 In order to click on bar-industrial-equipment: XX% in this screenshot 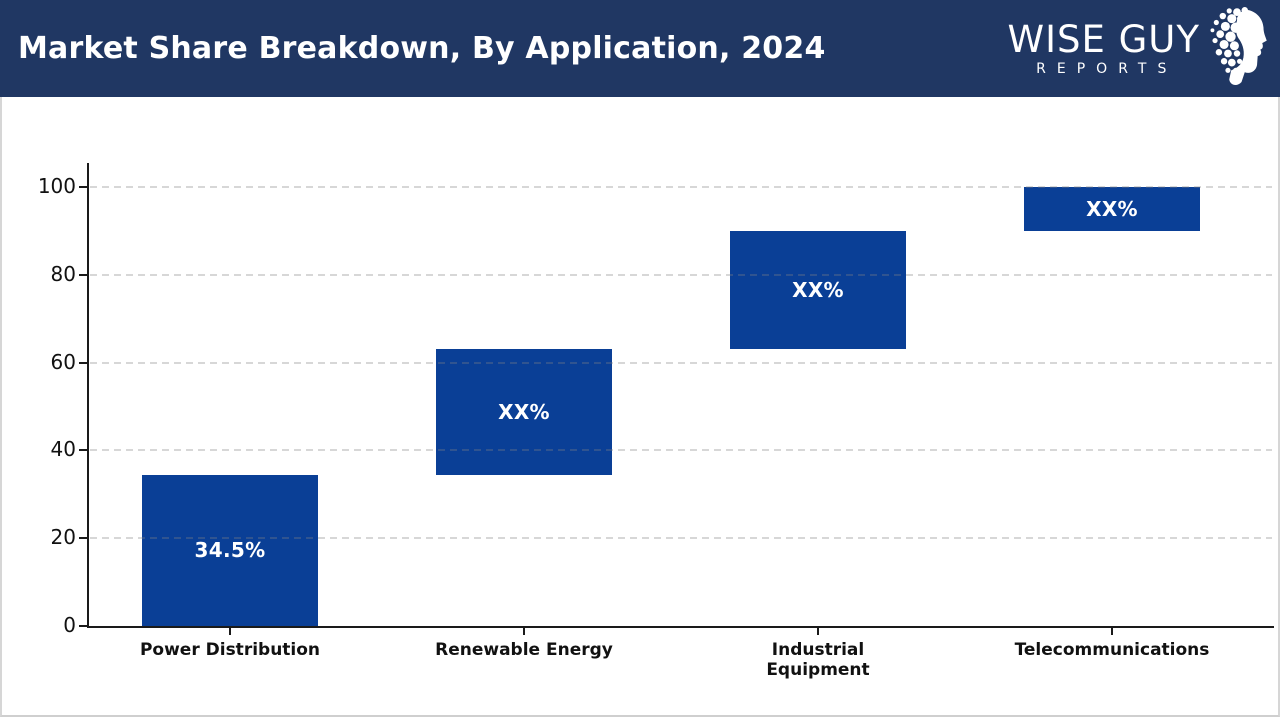, I will do `click(818, 290)`.